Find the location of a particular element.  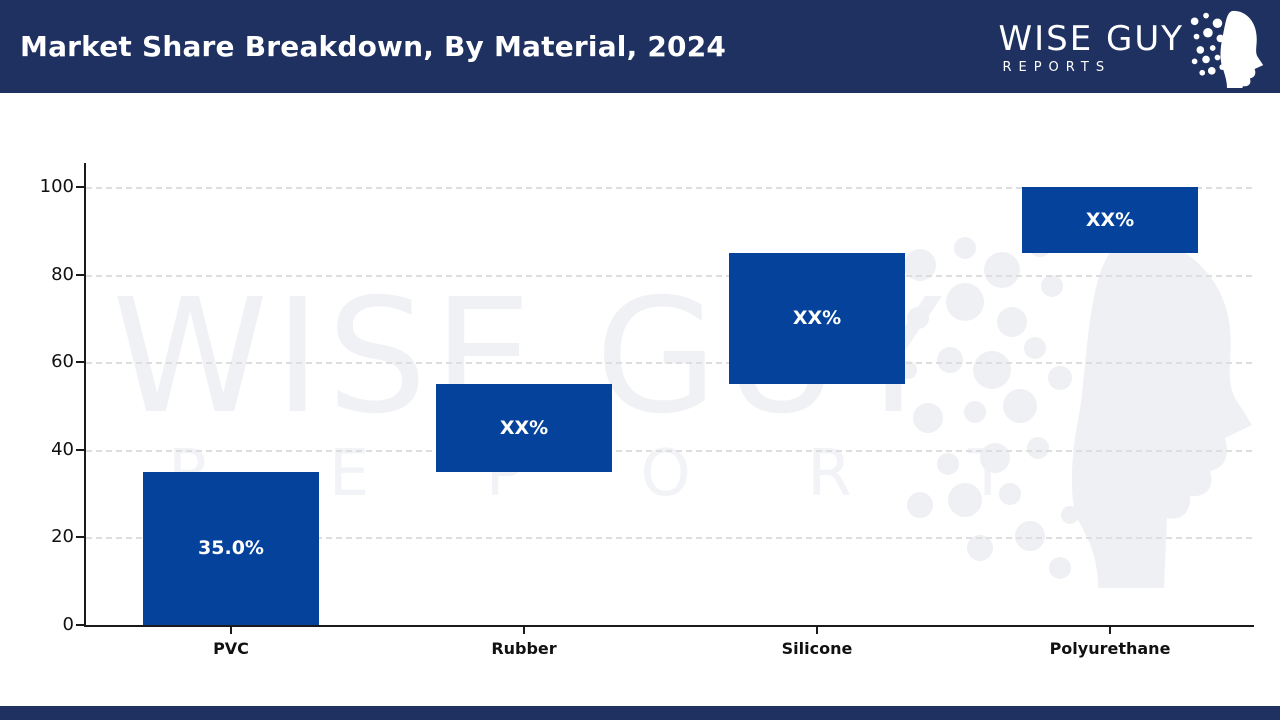

x-tick-mark-polyurethane is located at coordinates (1110, 630).